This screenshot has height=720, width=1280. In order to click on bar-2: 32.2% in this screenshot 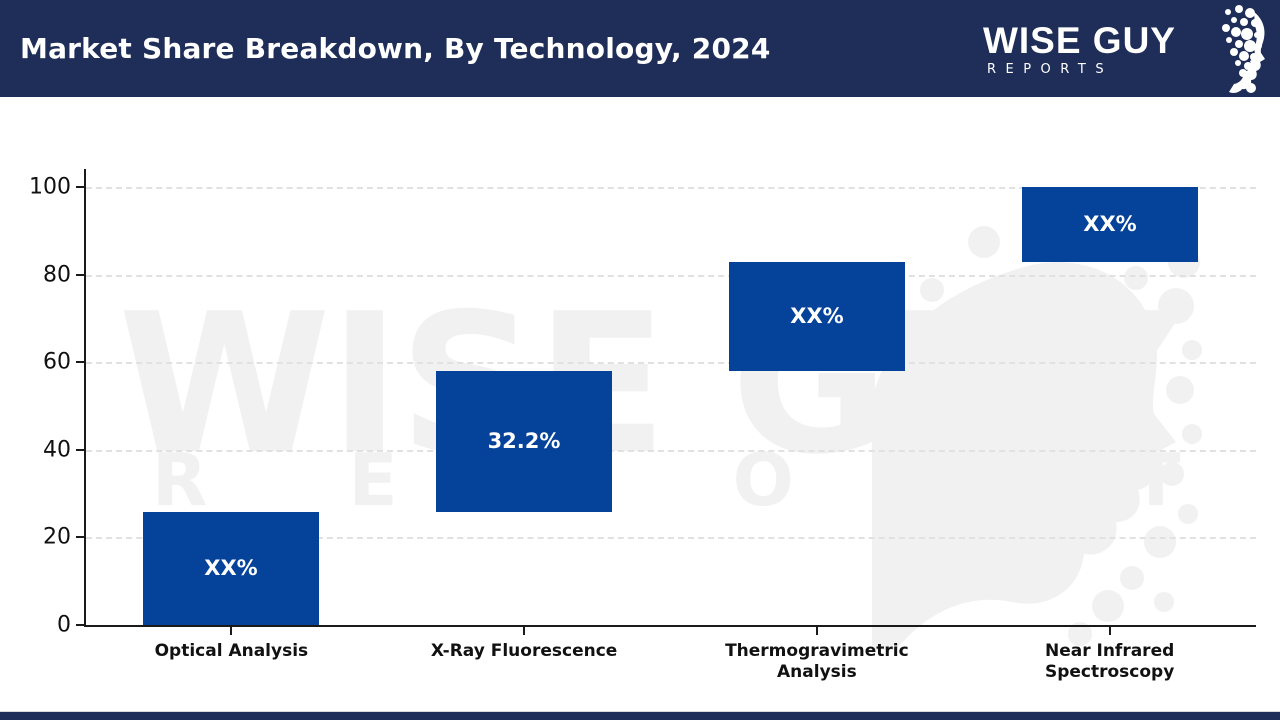, I will do `click(524, 441)`.